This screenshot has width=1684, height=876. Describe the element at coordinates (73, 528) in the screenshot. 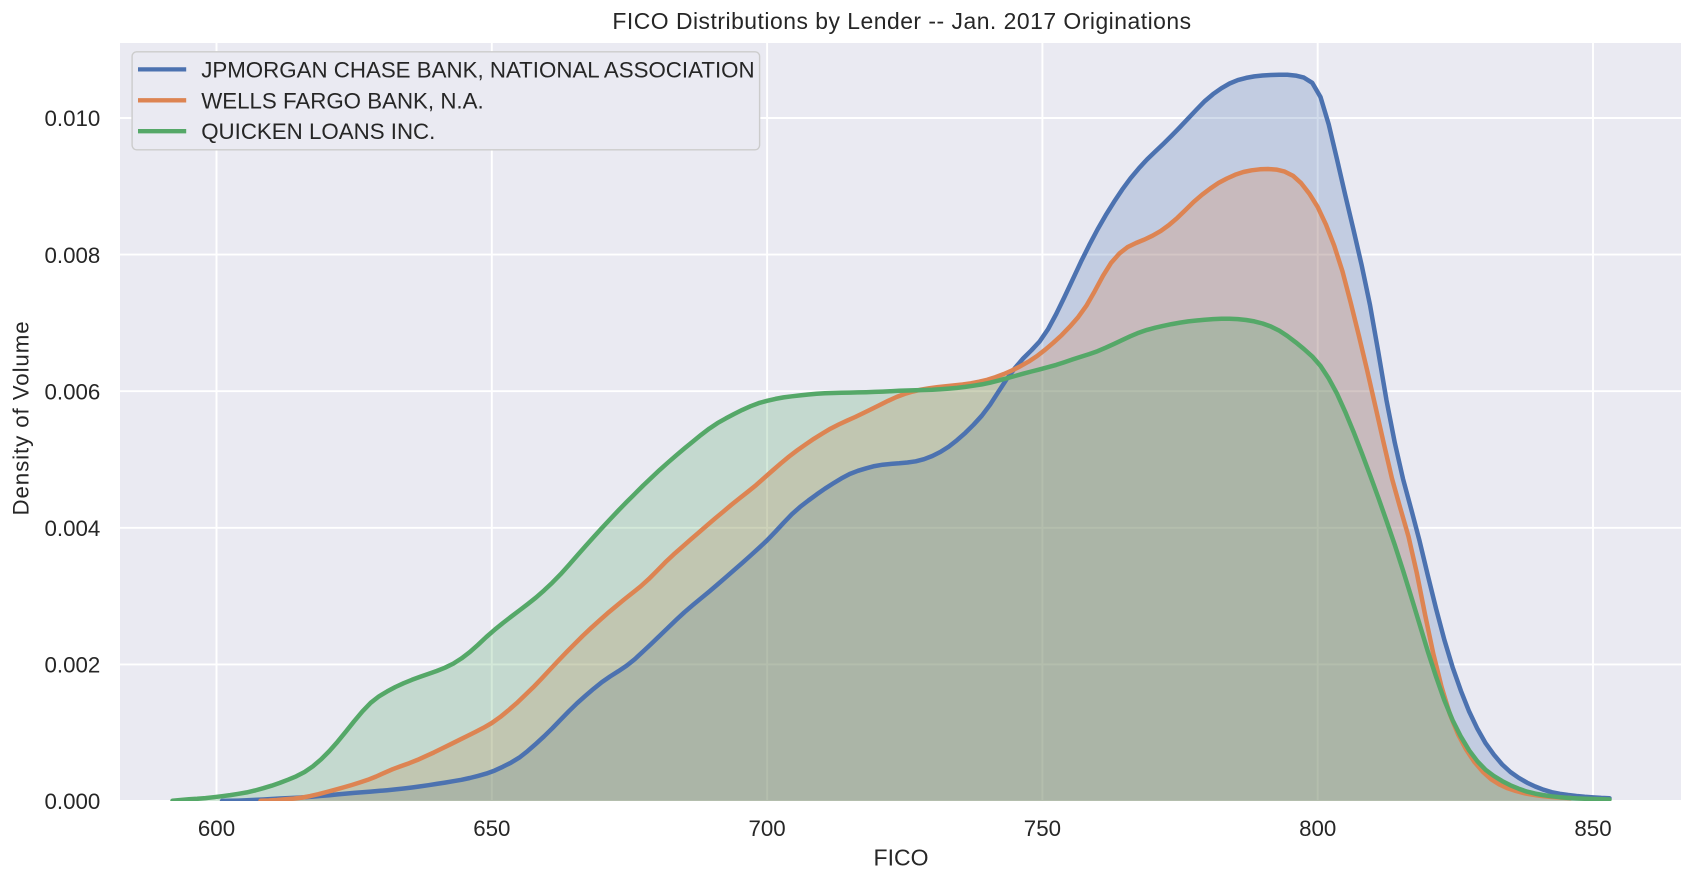

I see `svg-text: 0.004` at that location.